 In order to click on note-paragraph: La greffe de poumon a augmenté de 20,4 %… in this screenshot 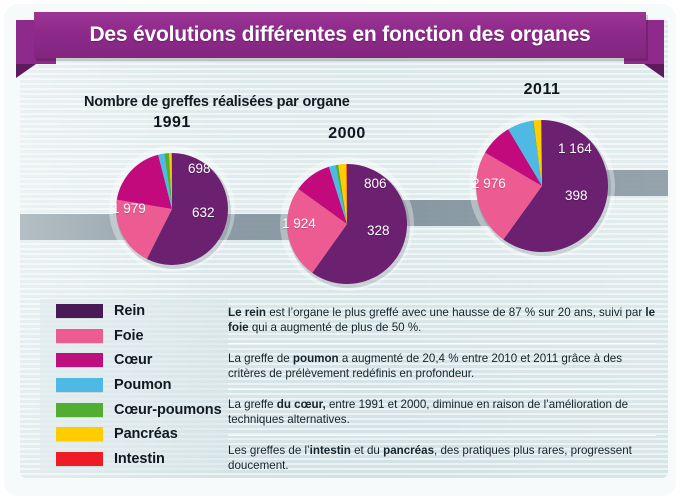, I will do `click(442, 366)`.